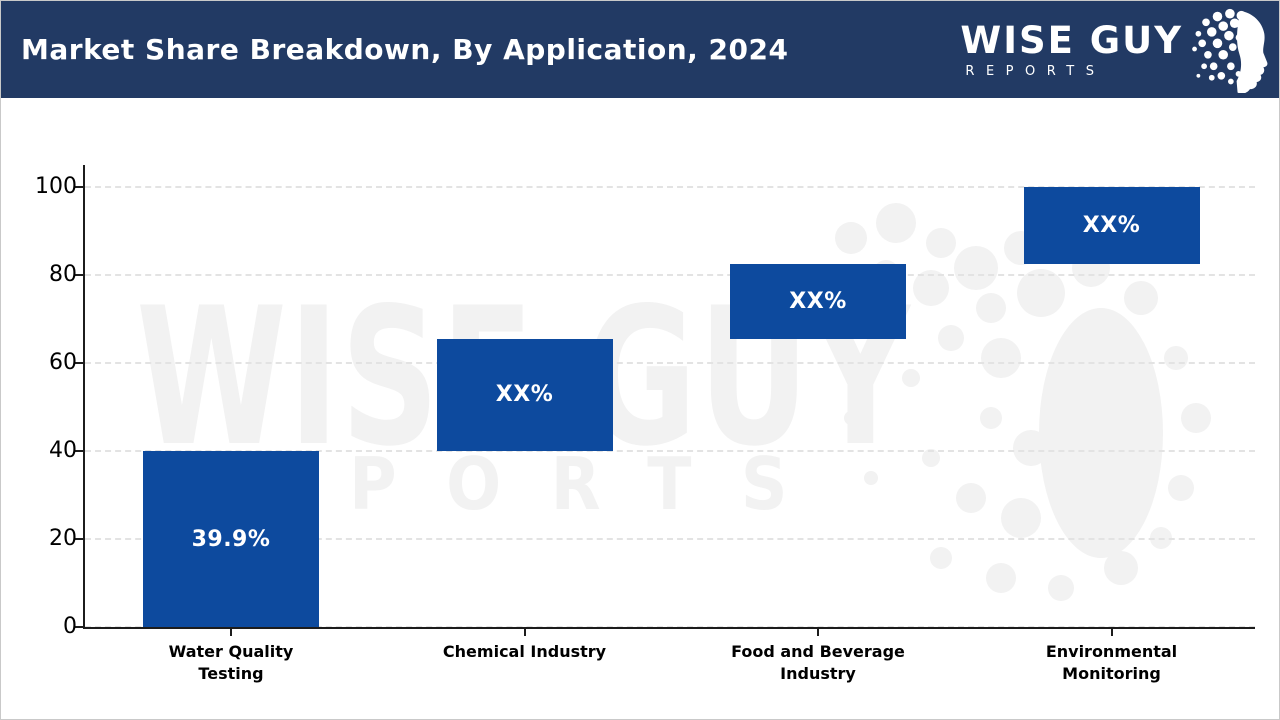 The height and width of the screenshot is (720, 1280). Describe the element at coordinates (70, 626) in the screenshot. I see `y-tick-label: 0` at that location.